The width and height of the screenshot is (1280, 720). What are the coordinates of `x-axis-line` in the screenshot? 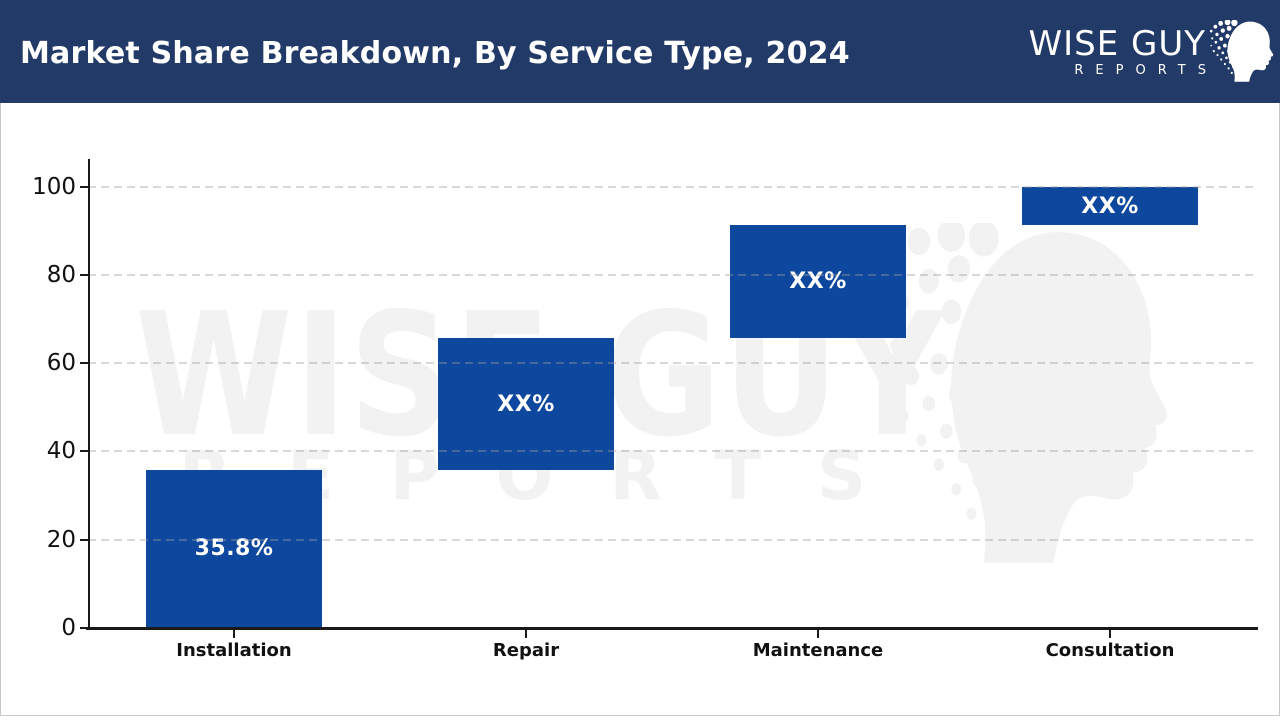 It's located at (672, 628).